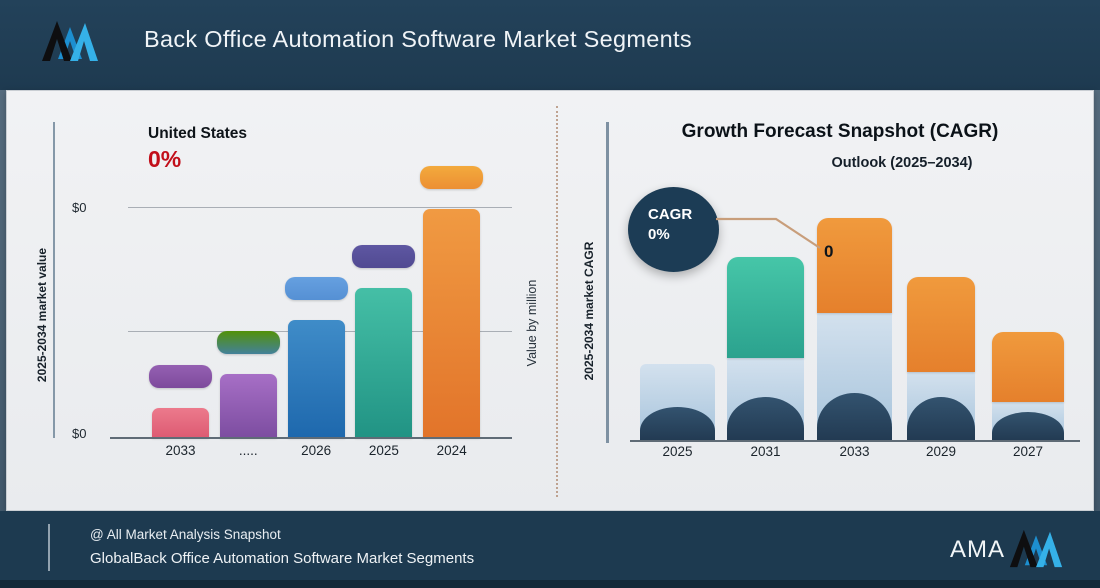 Image resolution: width=1100 pixels, height=588 pixels. I want to click on cagr-badge-label: CAGR, so click(670, 214).